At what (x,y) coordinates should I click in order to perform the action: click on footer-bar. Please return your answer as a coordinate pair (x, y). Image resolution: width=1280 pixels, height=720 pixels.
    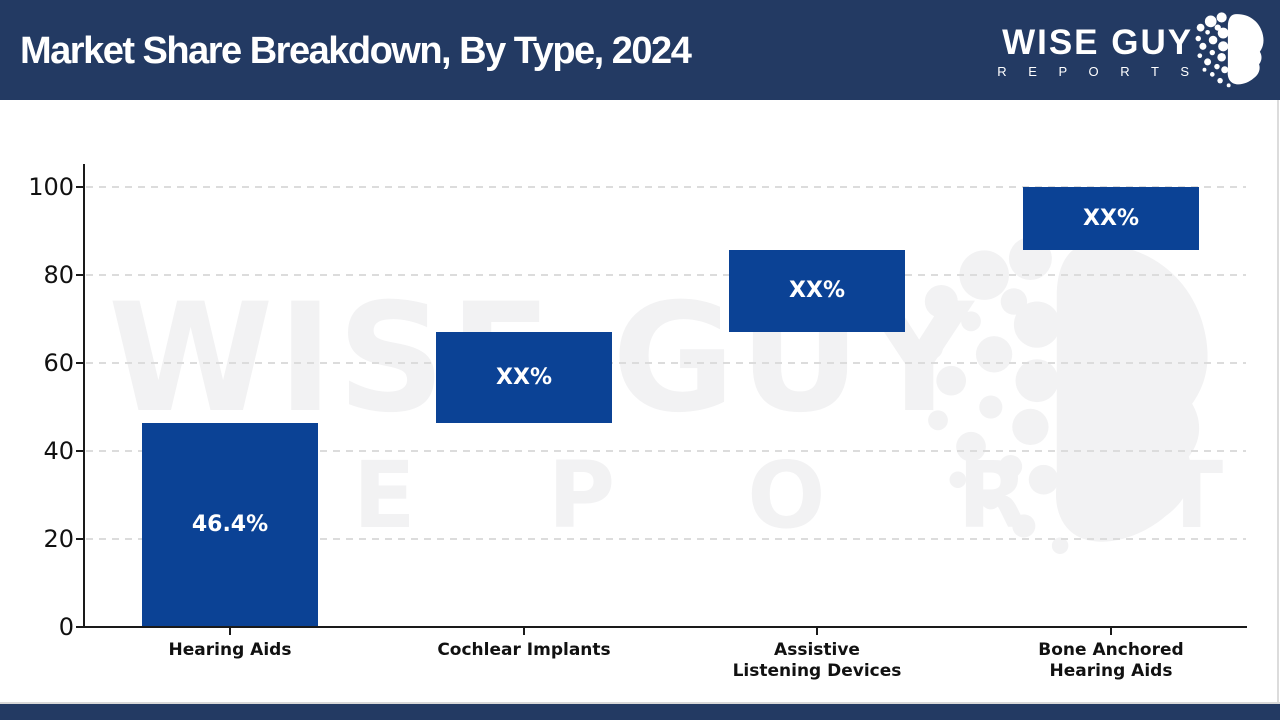
    Looking at the image, I should click on (640, 711).